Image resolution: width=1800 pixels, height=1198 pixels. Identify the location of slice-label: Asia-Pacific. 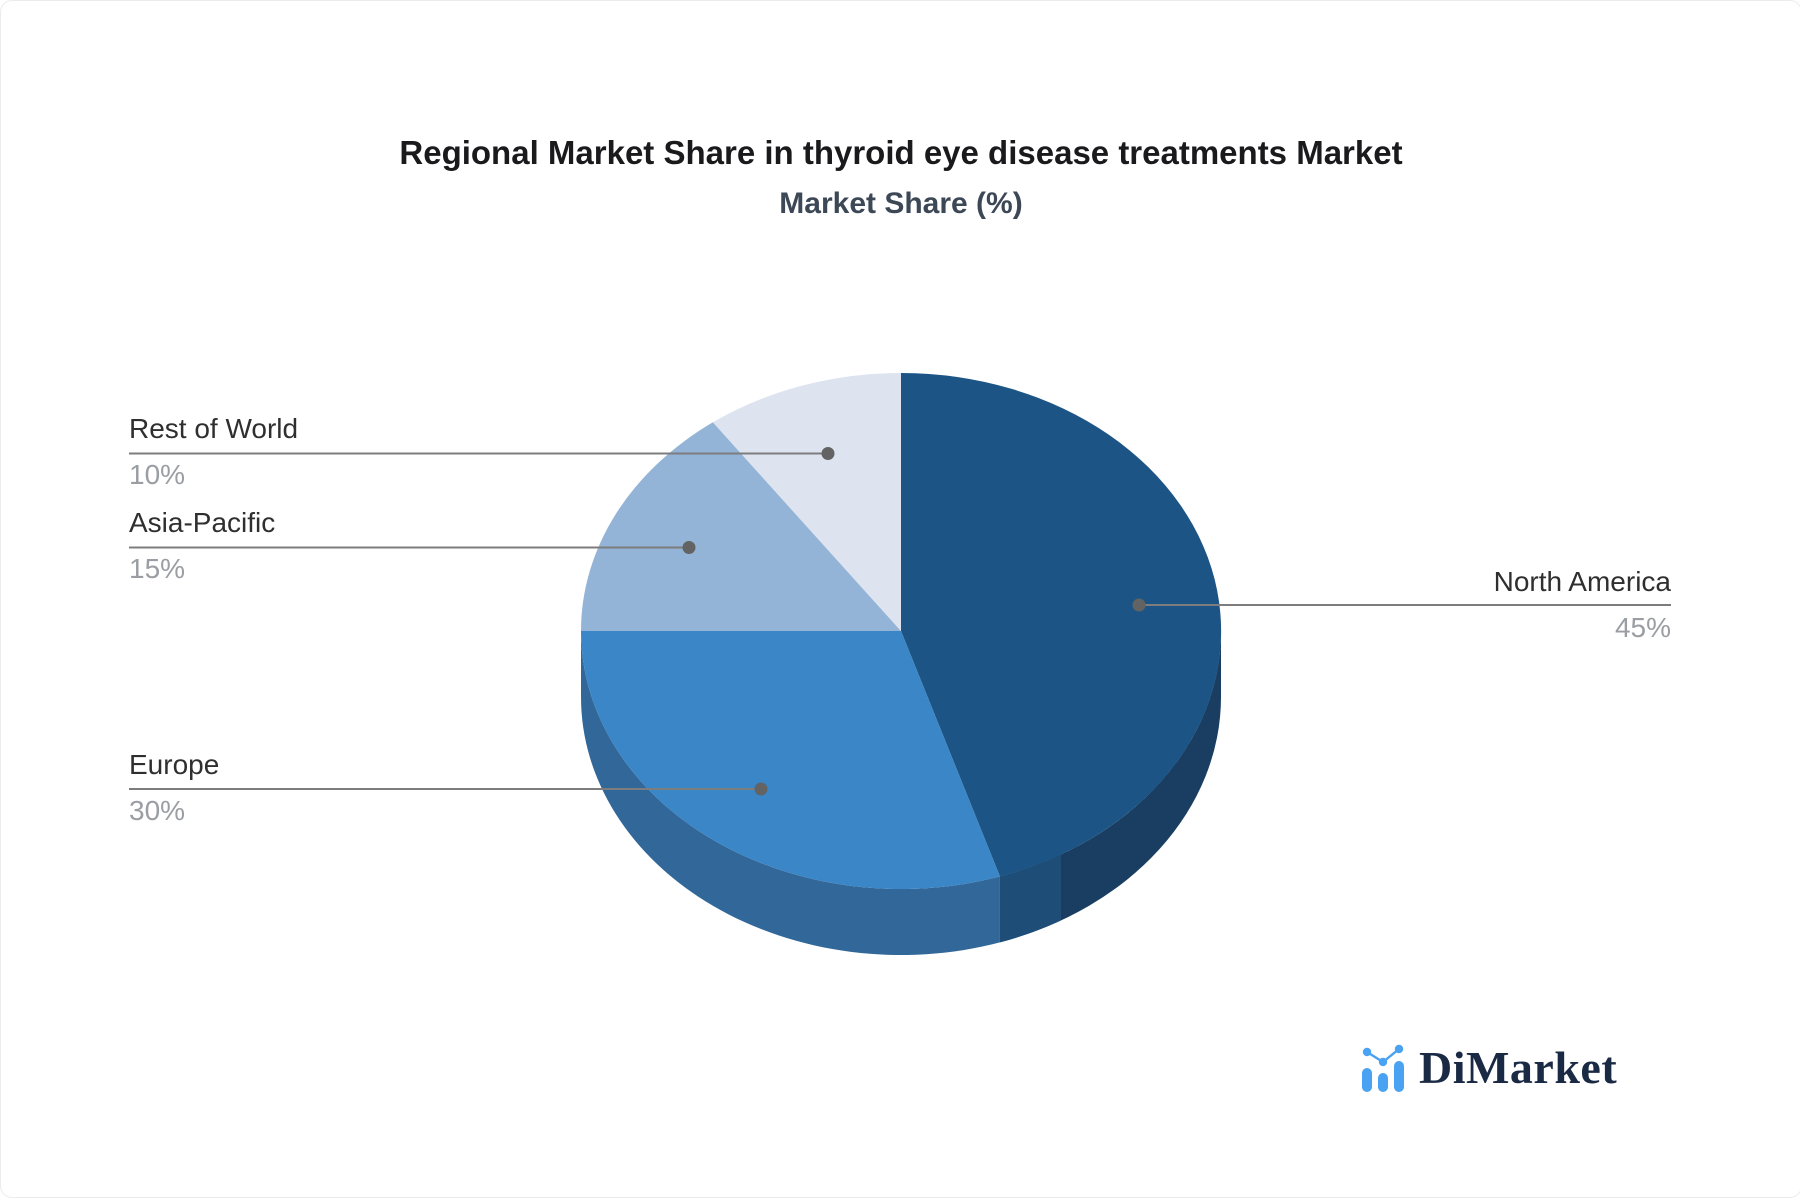
(202, 522).